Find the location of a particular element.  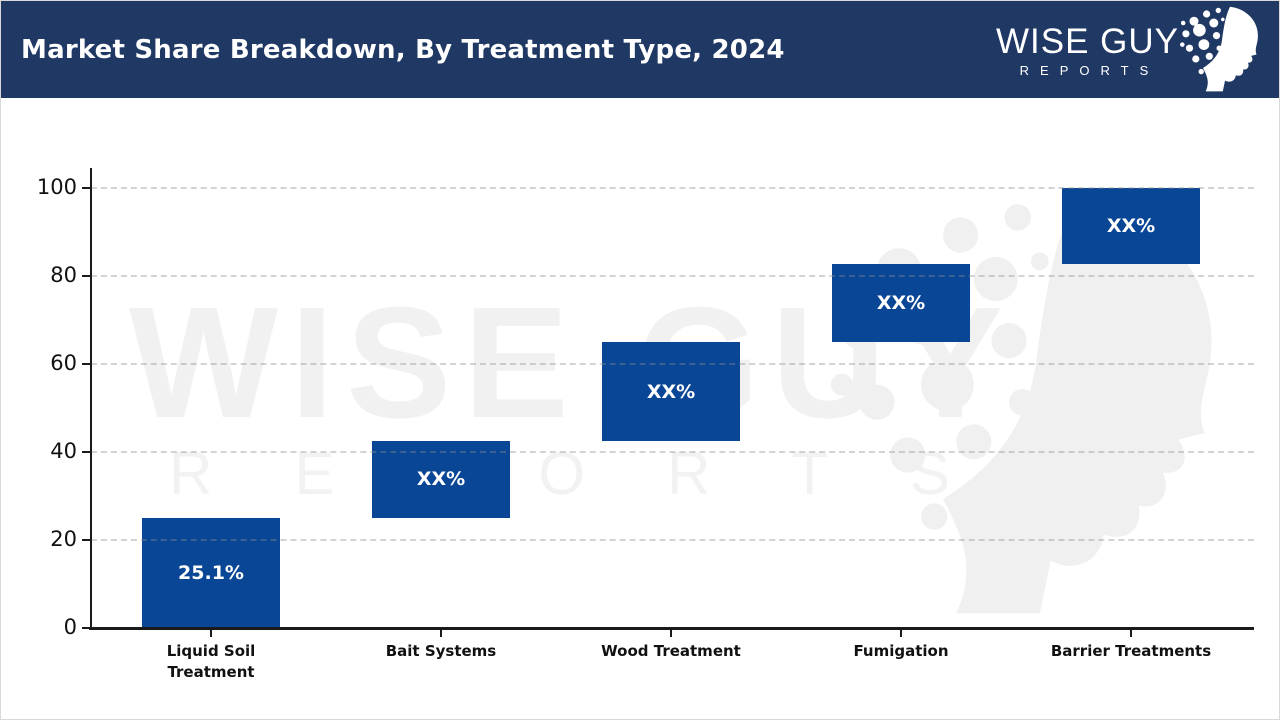

x-tick-label: Fumigation is located at coordinates (901, 651).